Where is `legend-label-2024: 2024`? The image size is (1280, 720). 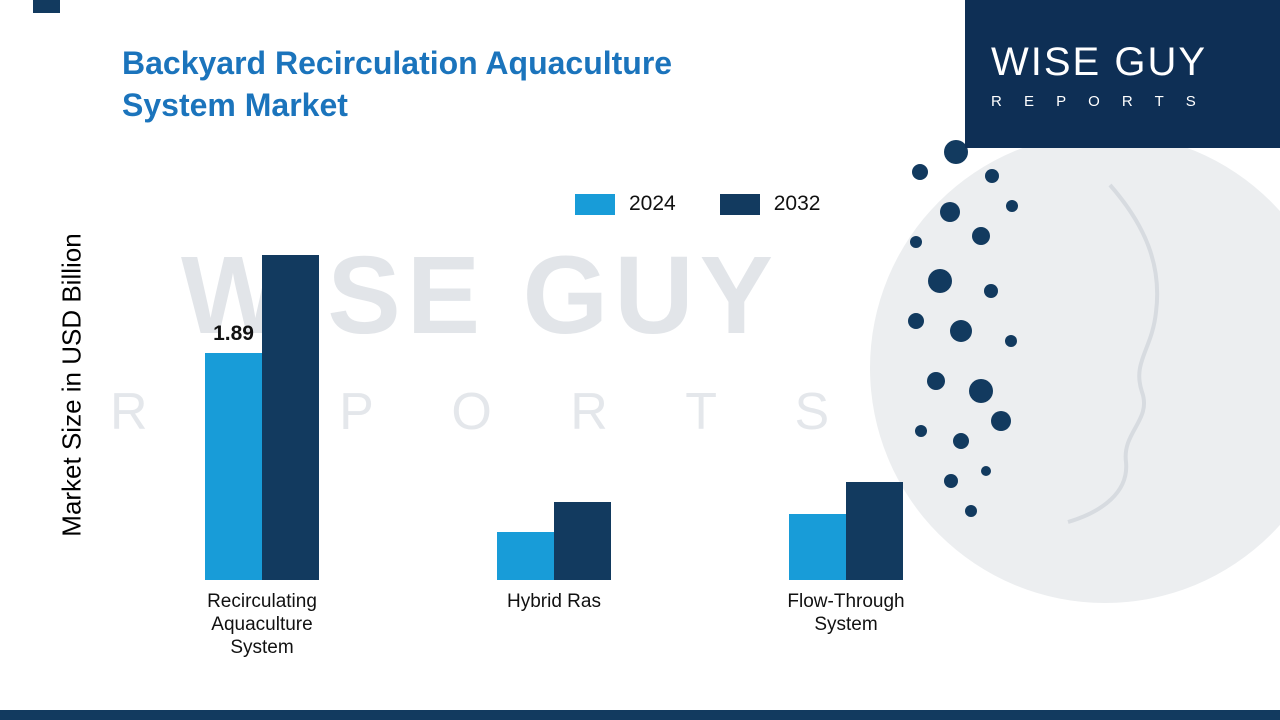
legend-label-2024: 2024 is located at coordinates (652, 203).